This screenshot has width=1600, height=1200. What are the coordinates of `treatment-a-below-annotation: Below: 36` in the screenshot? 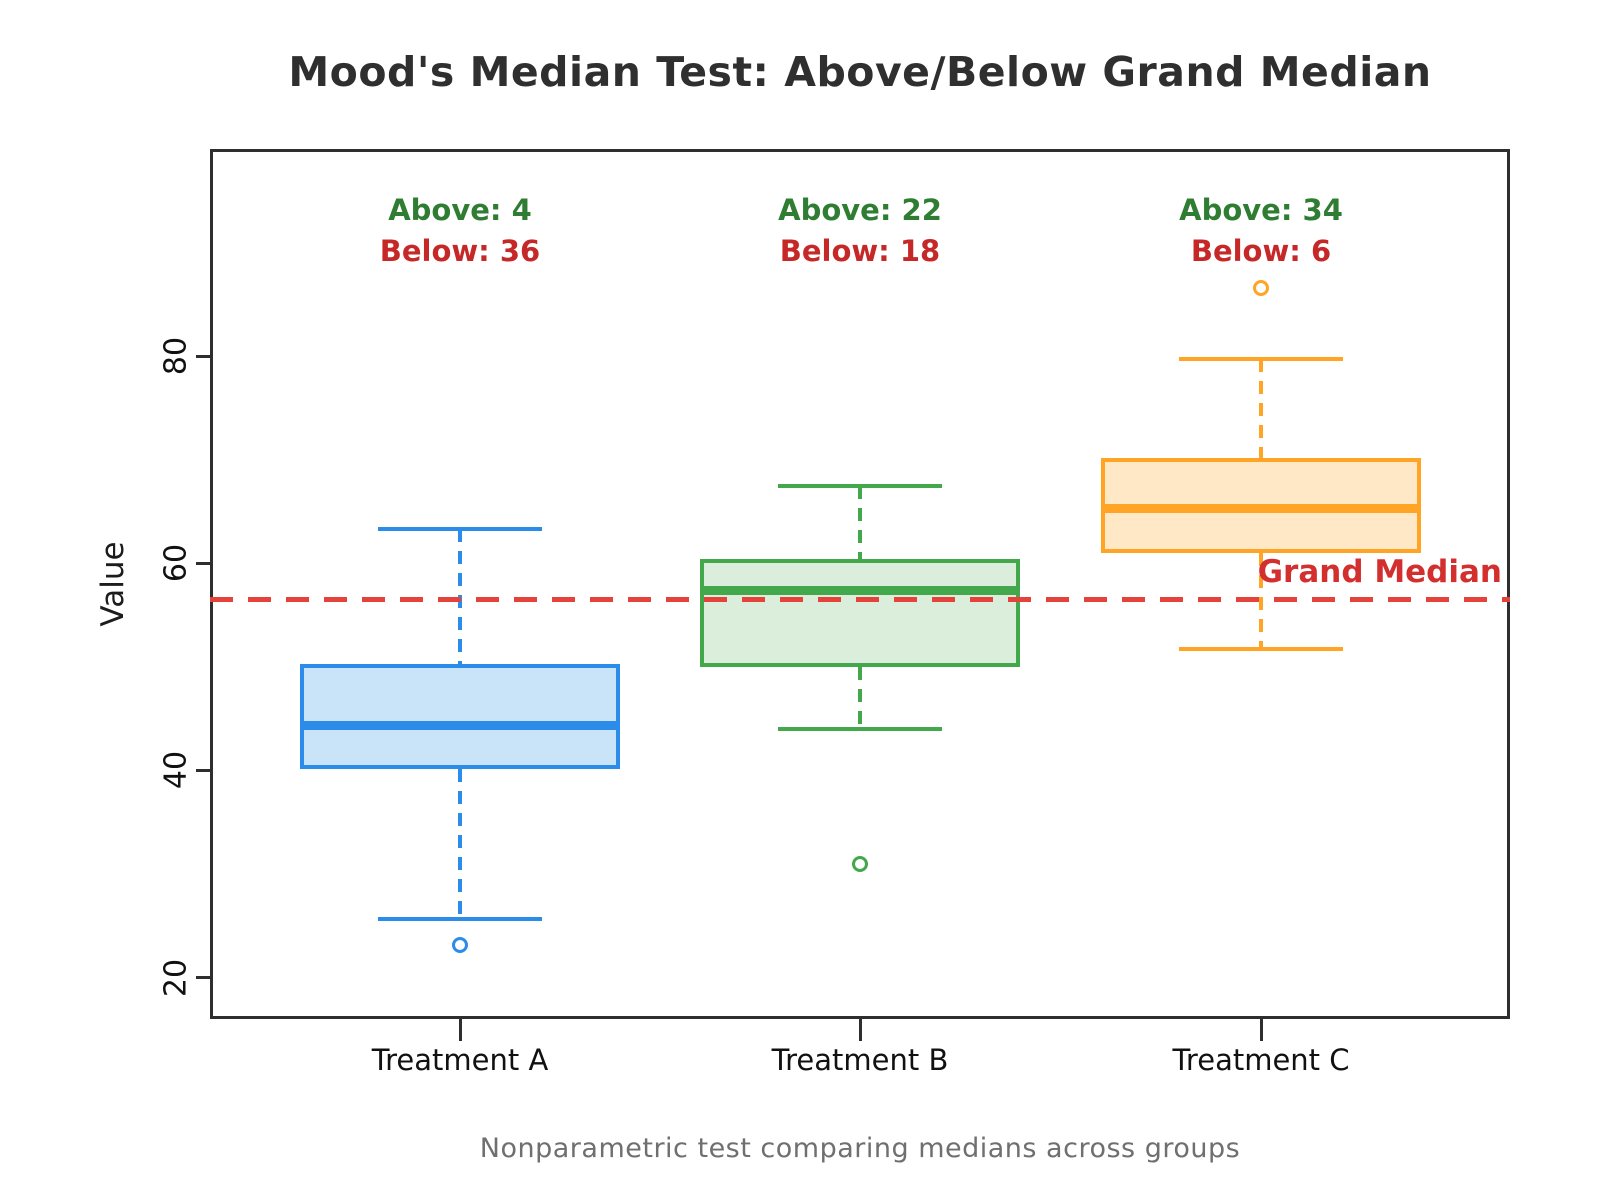 It's located at (460, 251).